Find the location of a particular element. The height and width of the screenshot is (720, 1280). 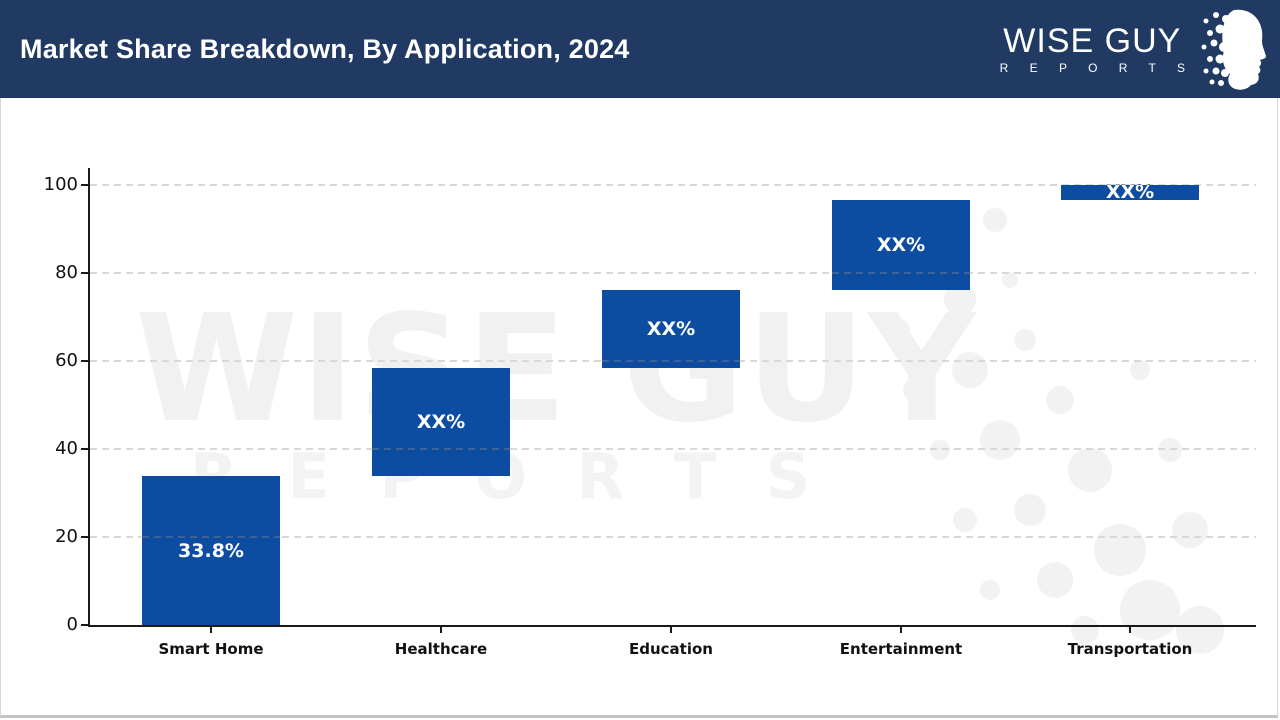

bar-value-label: 33.8% is located at coordinates (211, 550).